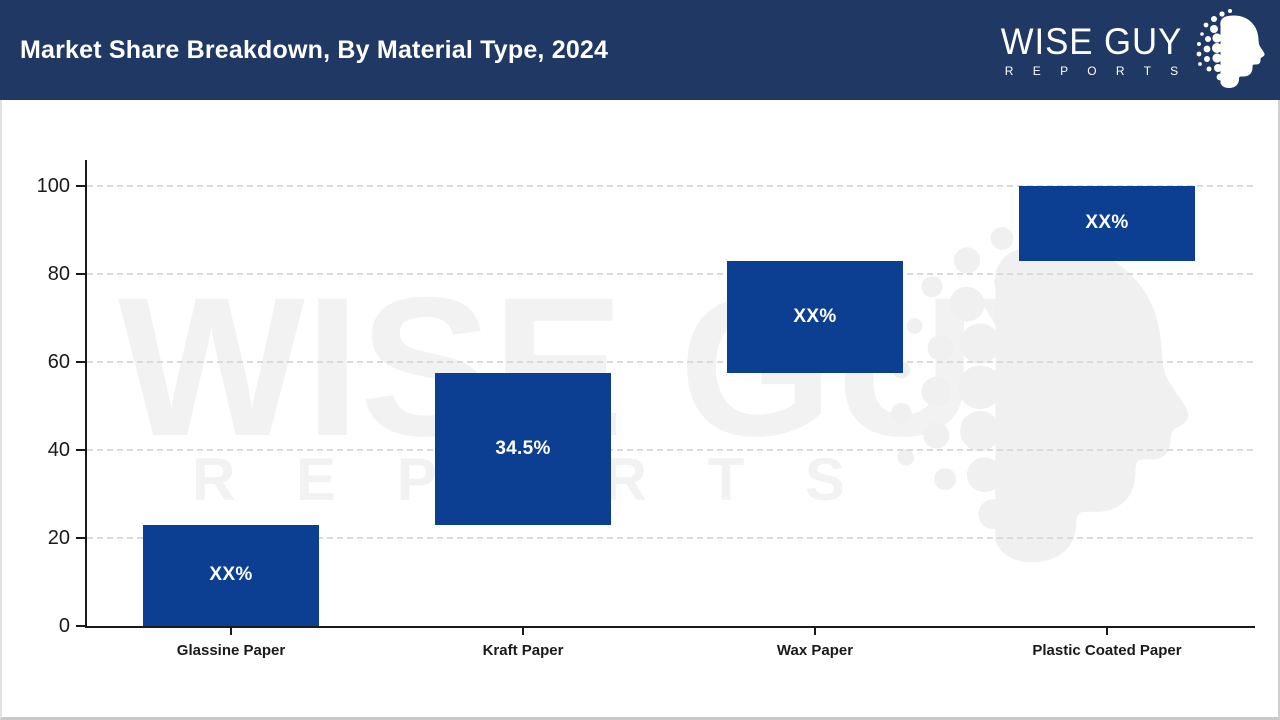 The width and height of the screenshot is (1280, 720). I want to click on x-category-label: Kraft Paper, so click(523, 650).